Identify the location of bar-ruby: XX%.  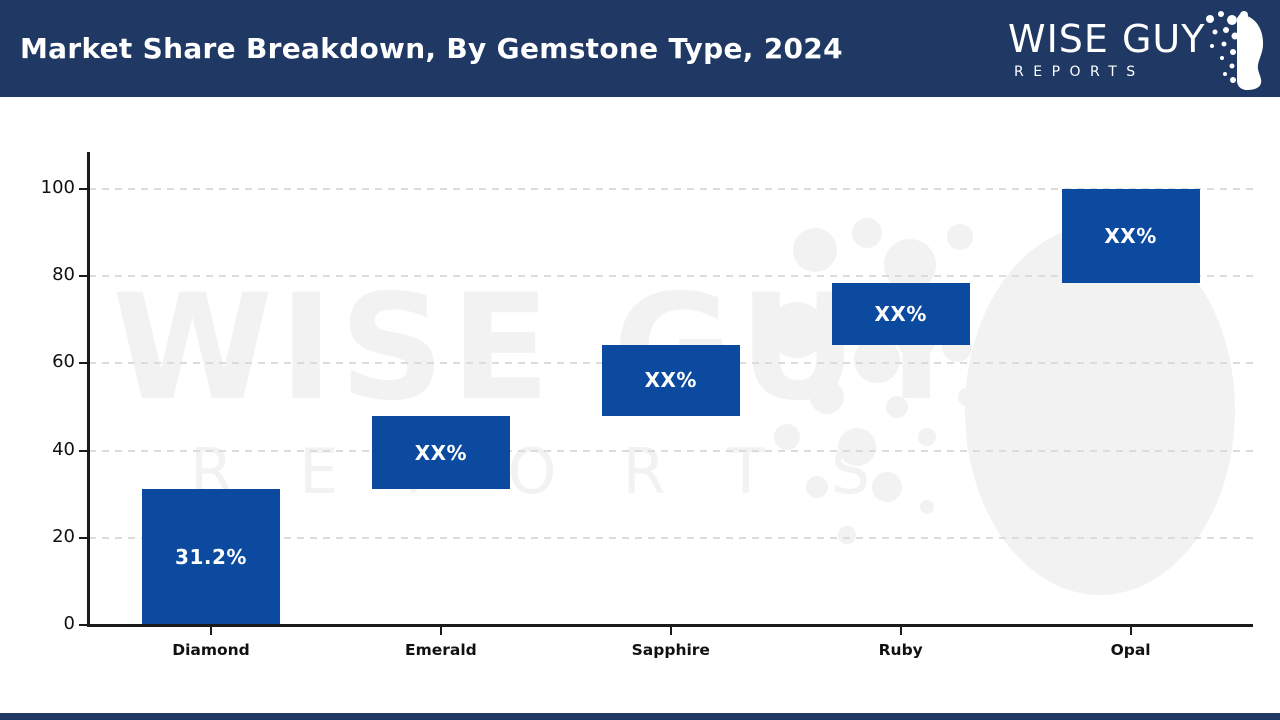
(900, 314).